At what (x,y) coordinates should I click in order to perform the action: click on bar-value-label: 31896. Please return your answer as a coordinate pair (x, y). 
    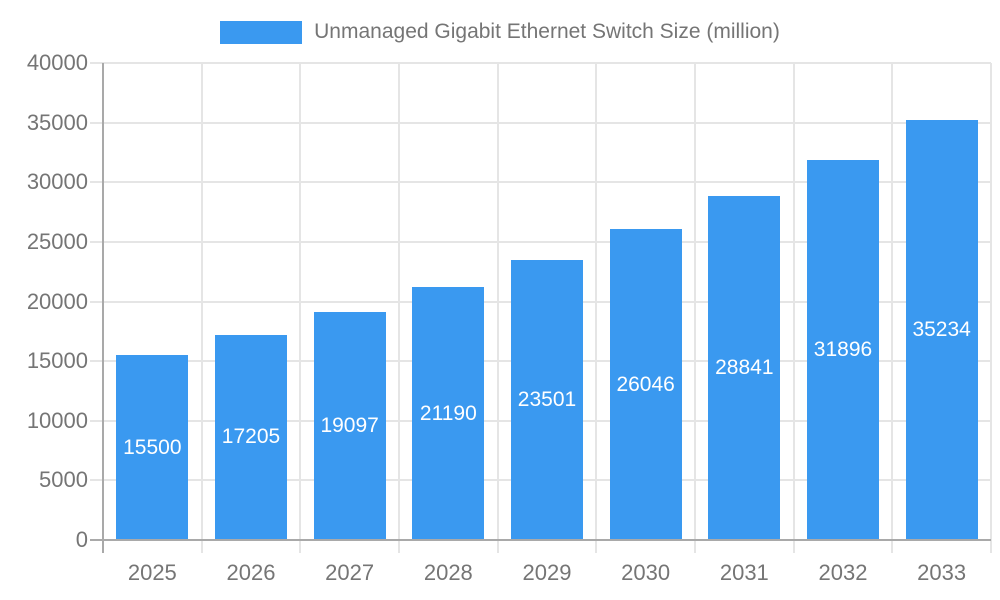
    Looking at the image, I should click on (843, 349).